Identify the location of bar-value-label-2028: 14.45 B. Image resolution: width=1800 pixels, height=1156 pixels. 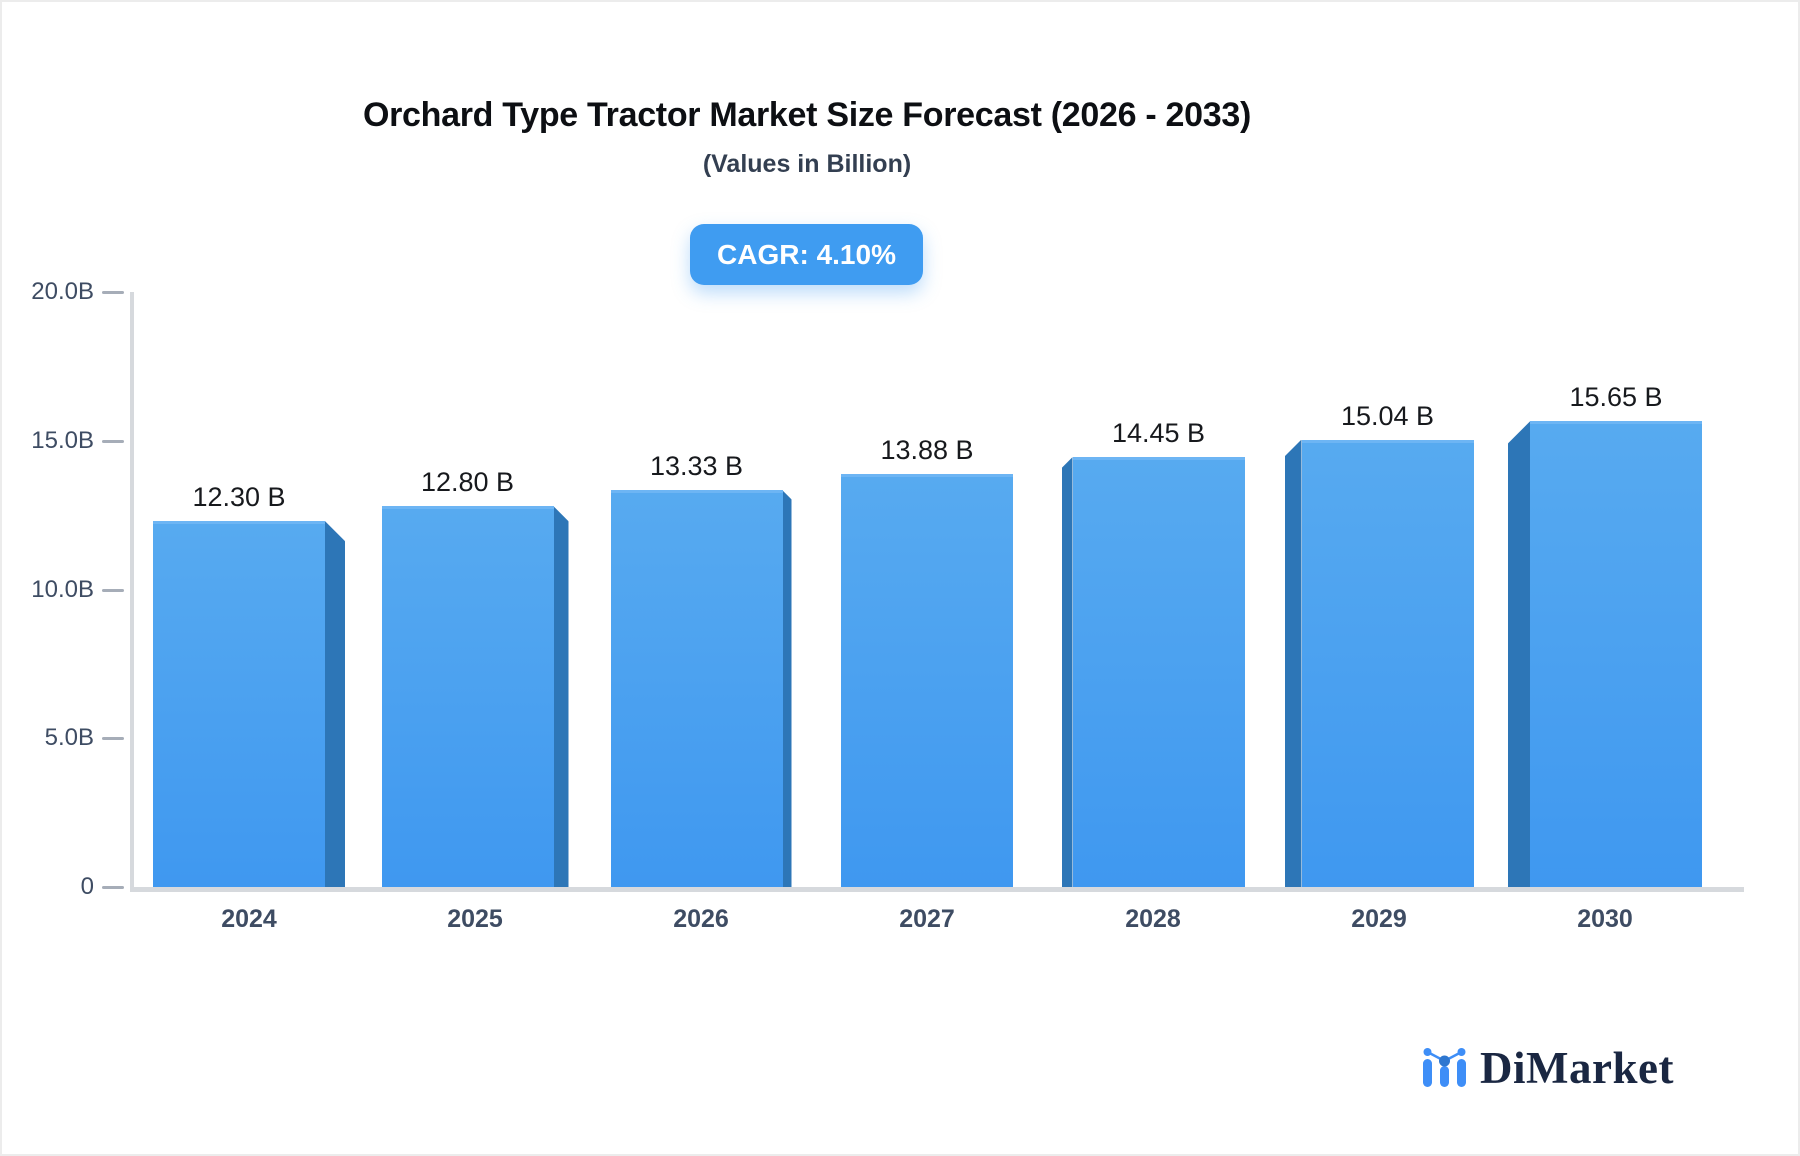
(1158, 433).